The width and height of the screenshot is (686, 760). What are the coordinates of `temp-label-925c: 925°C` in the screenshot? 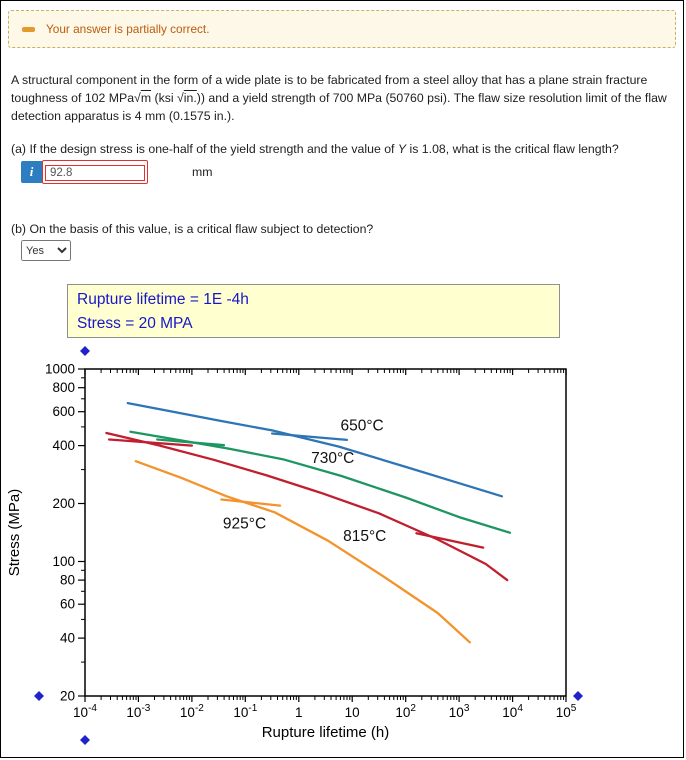 It's located at (244, 524).